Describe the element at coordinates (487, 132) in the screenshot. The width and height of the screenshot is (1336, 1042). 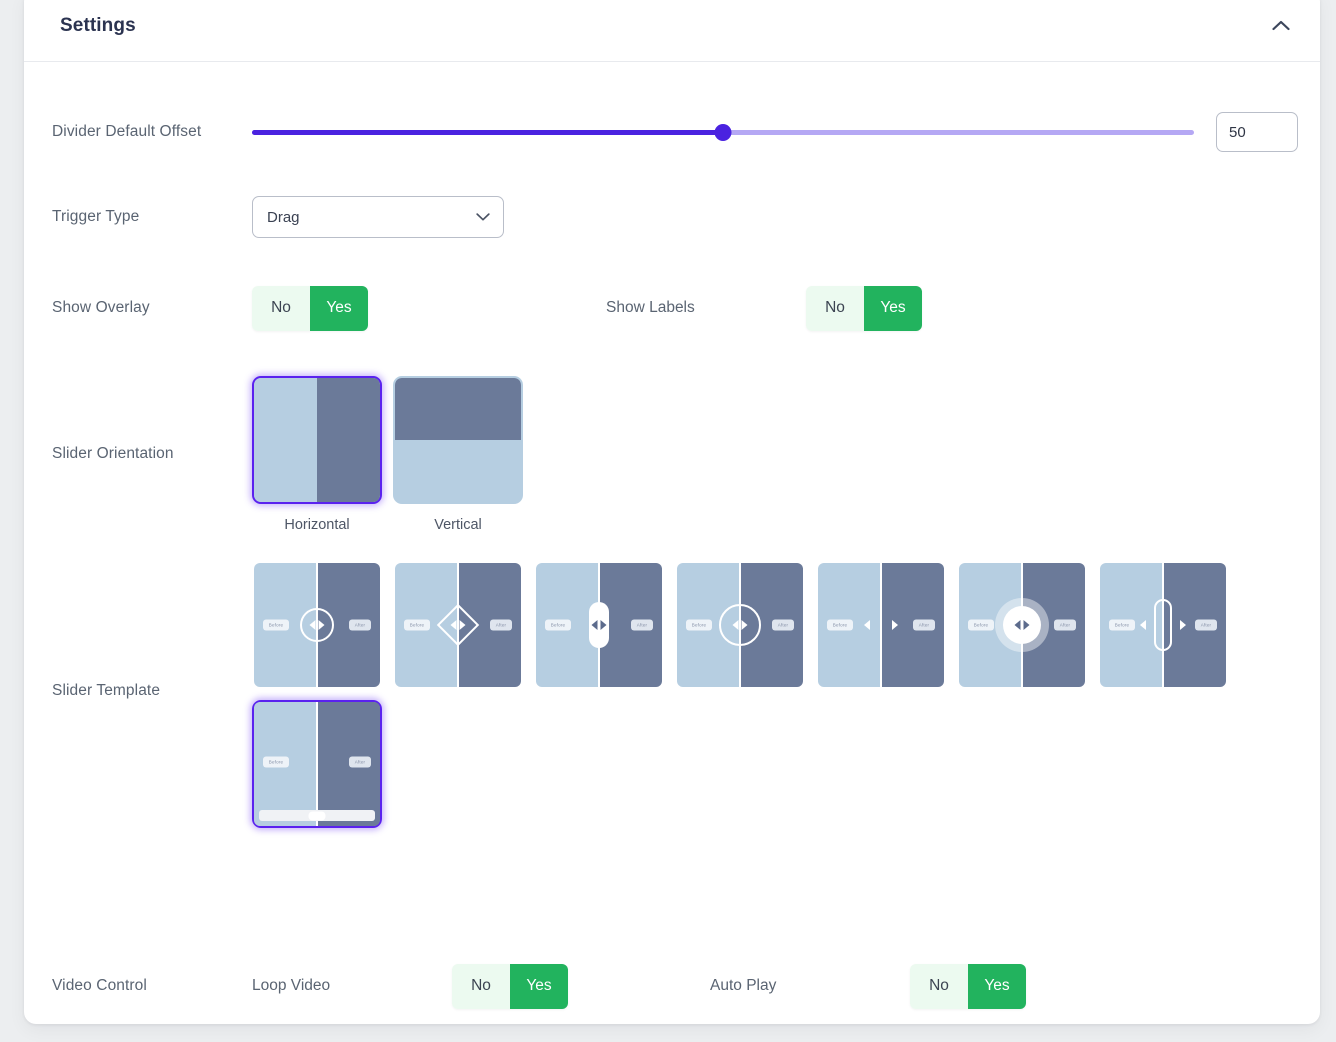
I see `slider-fill` at that location.